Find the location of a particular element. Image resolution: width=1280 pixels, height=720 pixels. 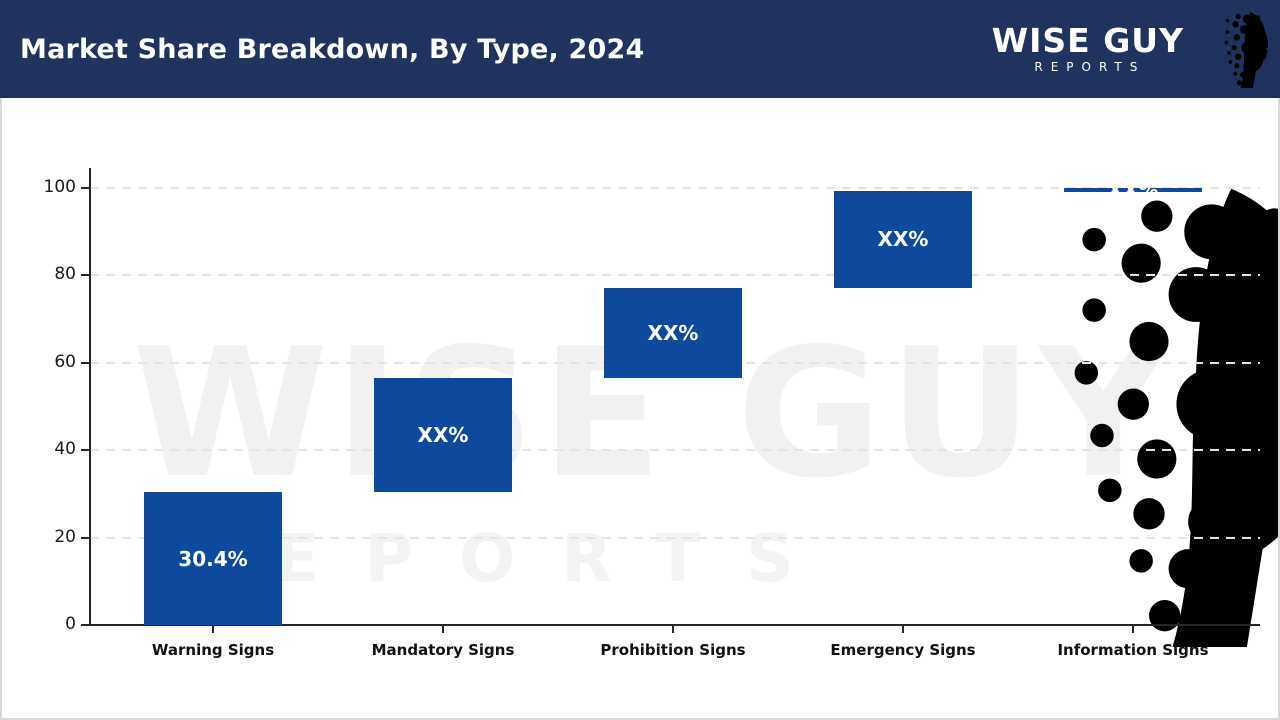

x-tick-mark-warning-signs is located at coordinates (213, 629).